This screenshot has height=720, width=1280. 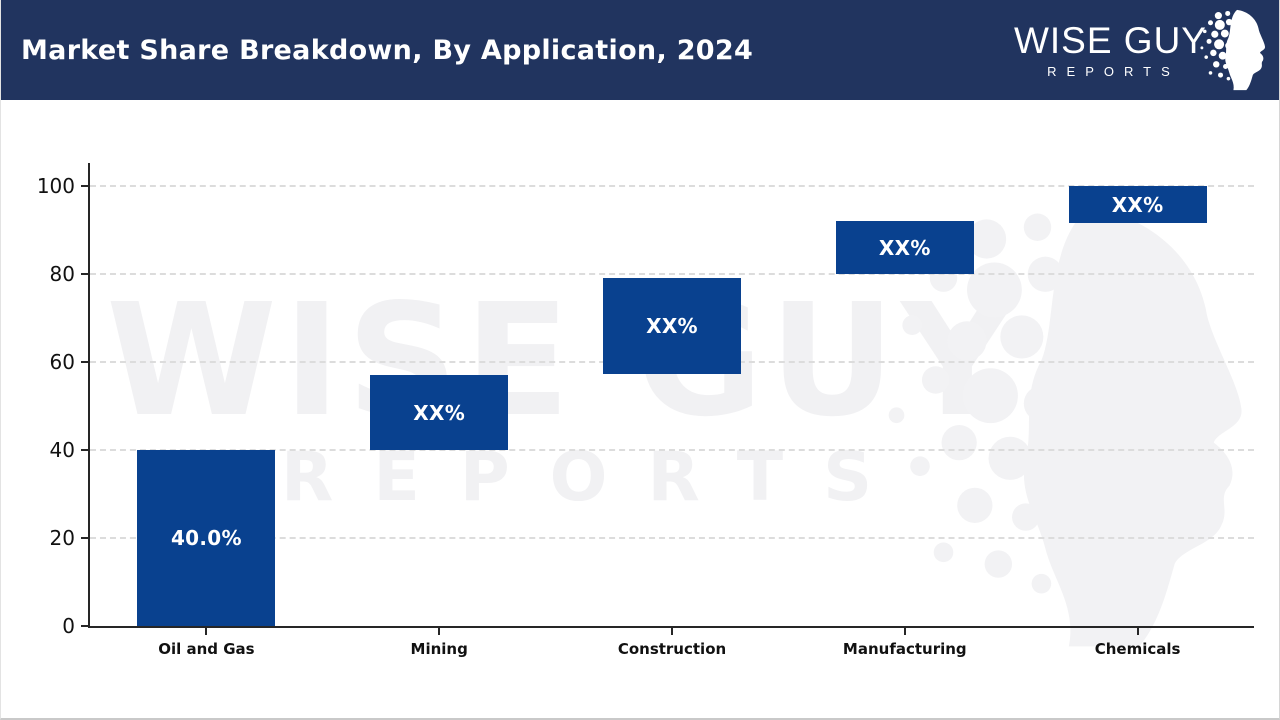 What do you see at coordinates (672, 649) in the screenshot?
I see `x-axis-category-label: Construction` at bounding box center [672, 649].